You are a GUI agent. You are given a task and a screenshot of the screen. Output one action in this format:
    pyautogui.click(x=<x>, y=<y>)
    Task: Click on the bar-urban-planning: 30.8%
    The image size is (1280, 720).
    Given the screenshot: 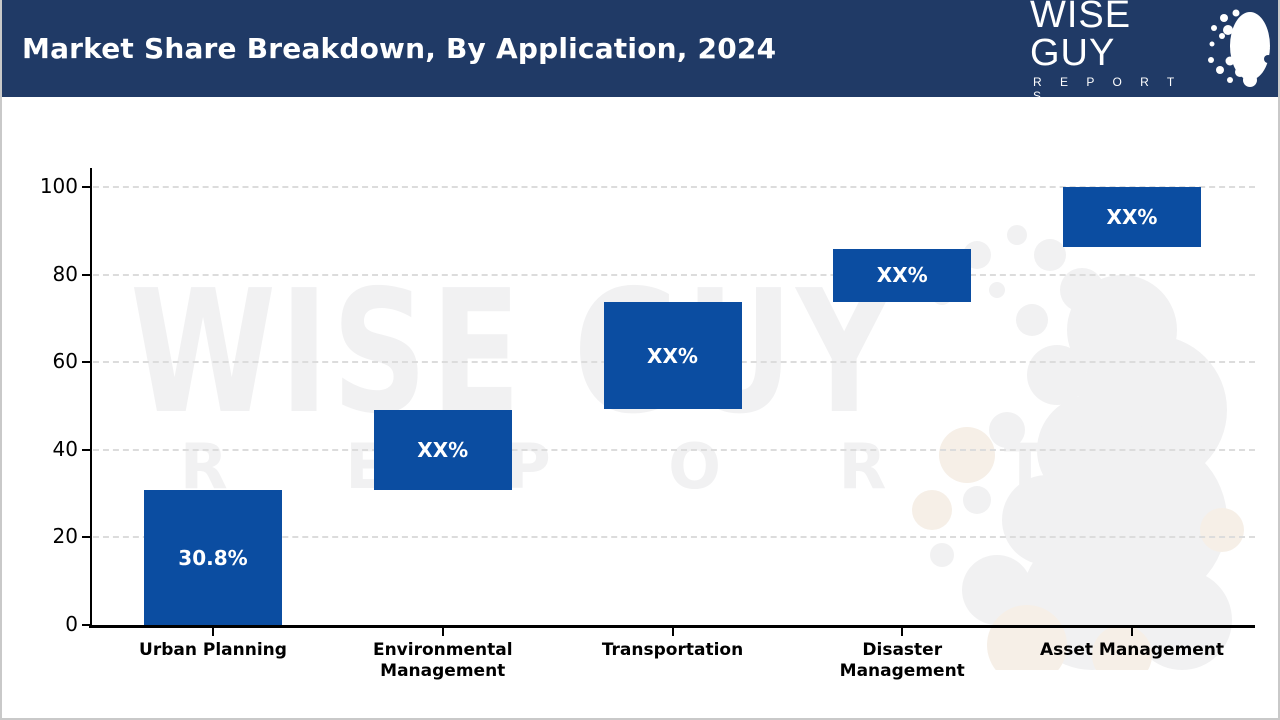 What is the action you would take?
    pyautogui.click(x=213, y=557)
    